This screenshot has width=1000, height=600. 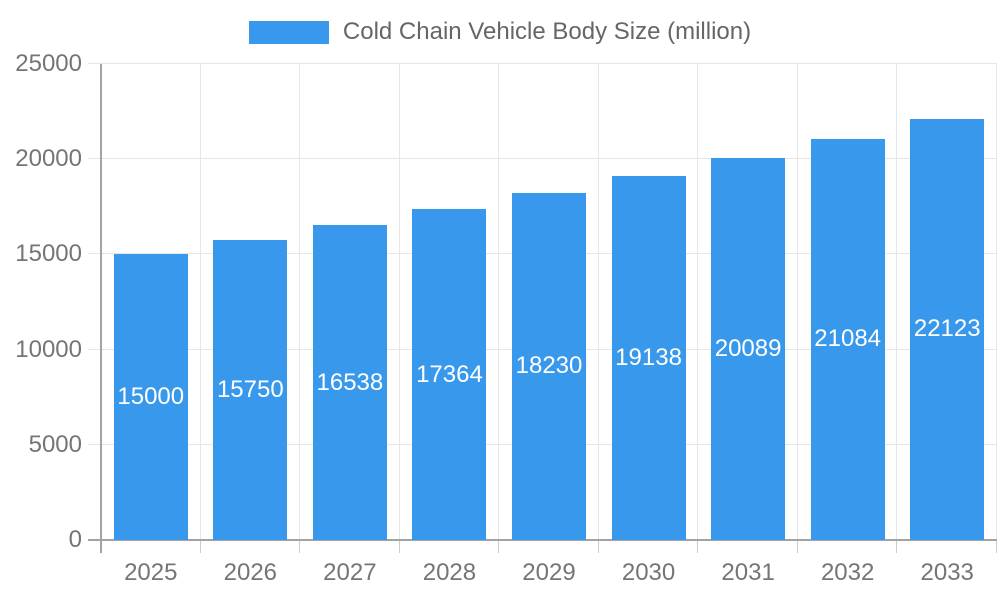 I want to click on bar-2029: 18230, so click(x=549, y=366).